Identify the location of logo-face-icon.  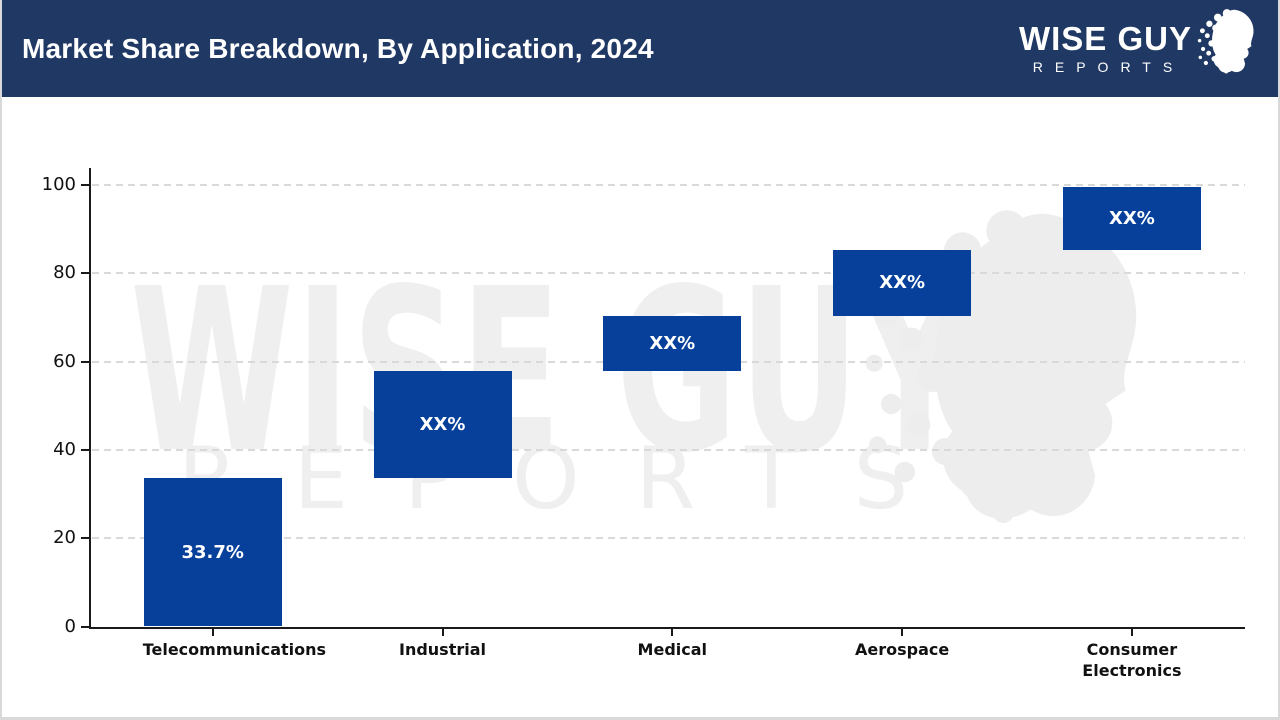
(1225, 40).